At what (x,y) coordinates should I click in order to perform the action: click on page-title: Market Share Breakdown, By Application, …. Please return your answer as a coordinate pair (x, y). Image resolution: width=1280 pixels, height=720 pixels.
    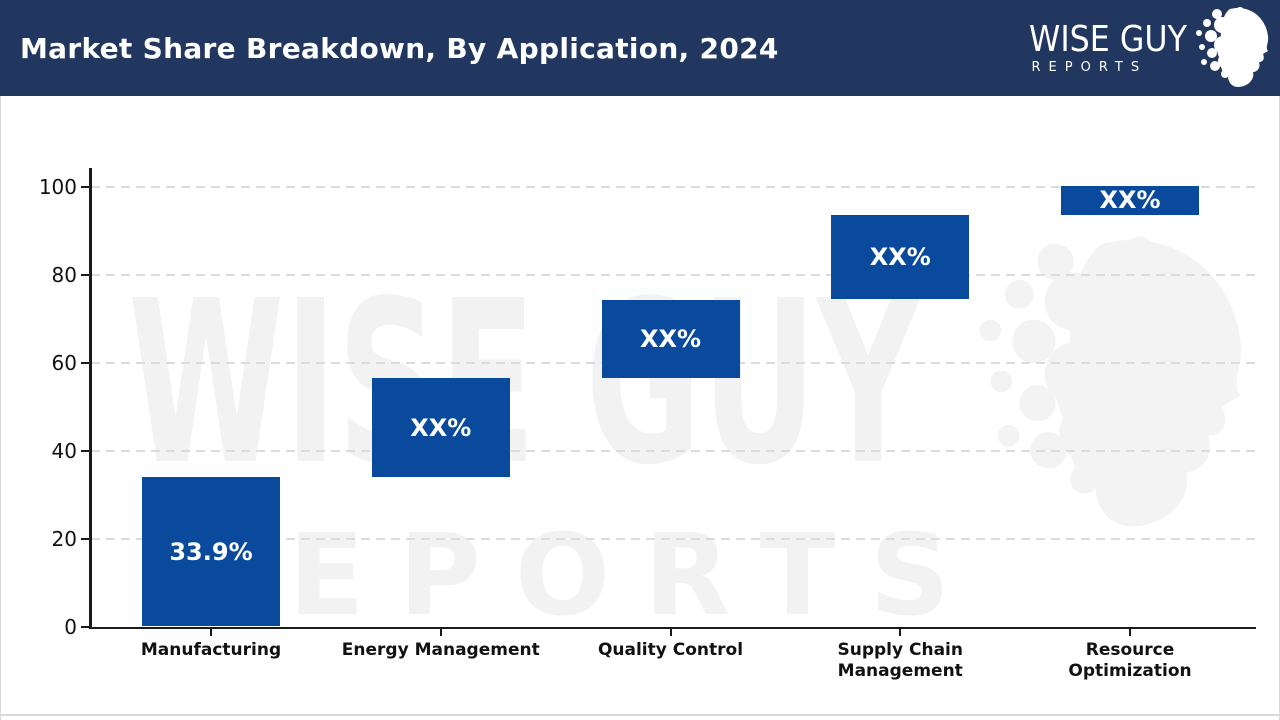
    Looking at the image, I should click on (399, 48).